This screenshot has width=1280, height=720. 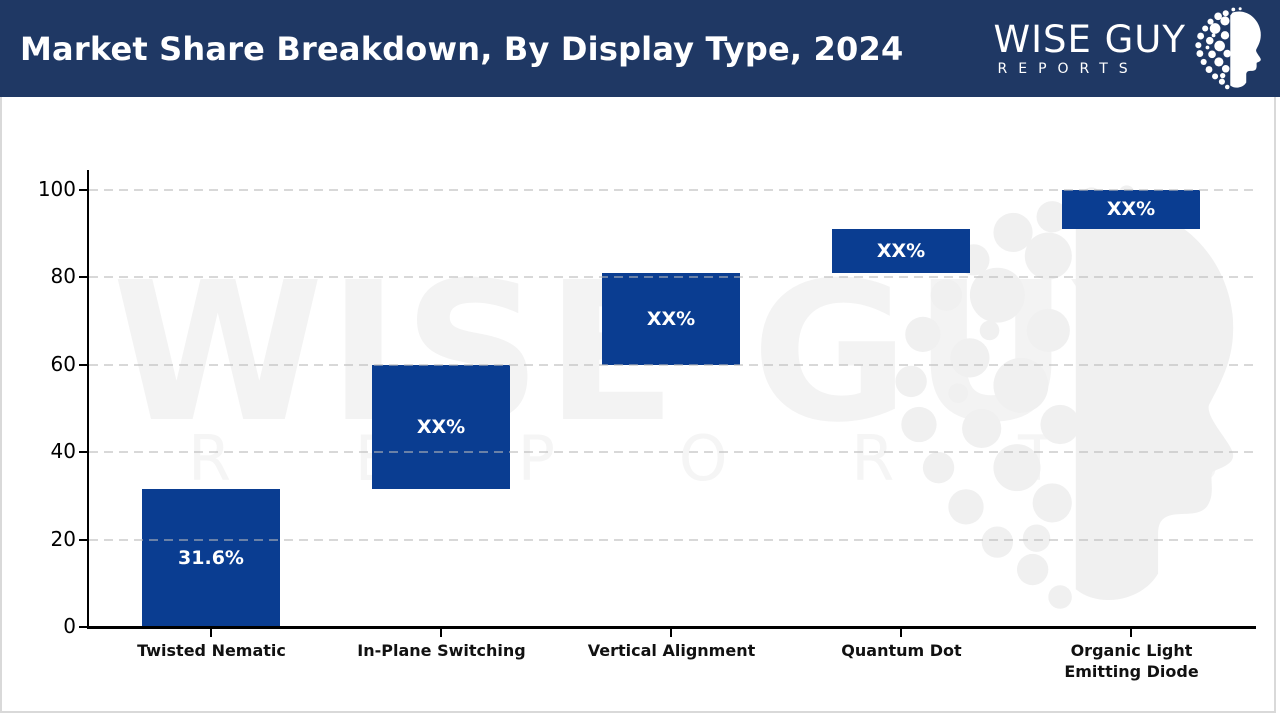 I want to click on y-tick-label: 60, so click(x=63, y=363).